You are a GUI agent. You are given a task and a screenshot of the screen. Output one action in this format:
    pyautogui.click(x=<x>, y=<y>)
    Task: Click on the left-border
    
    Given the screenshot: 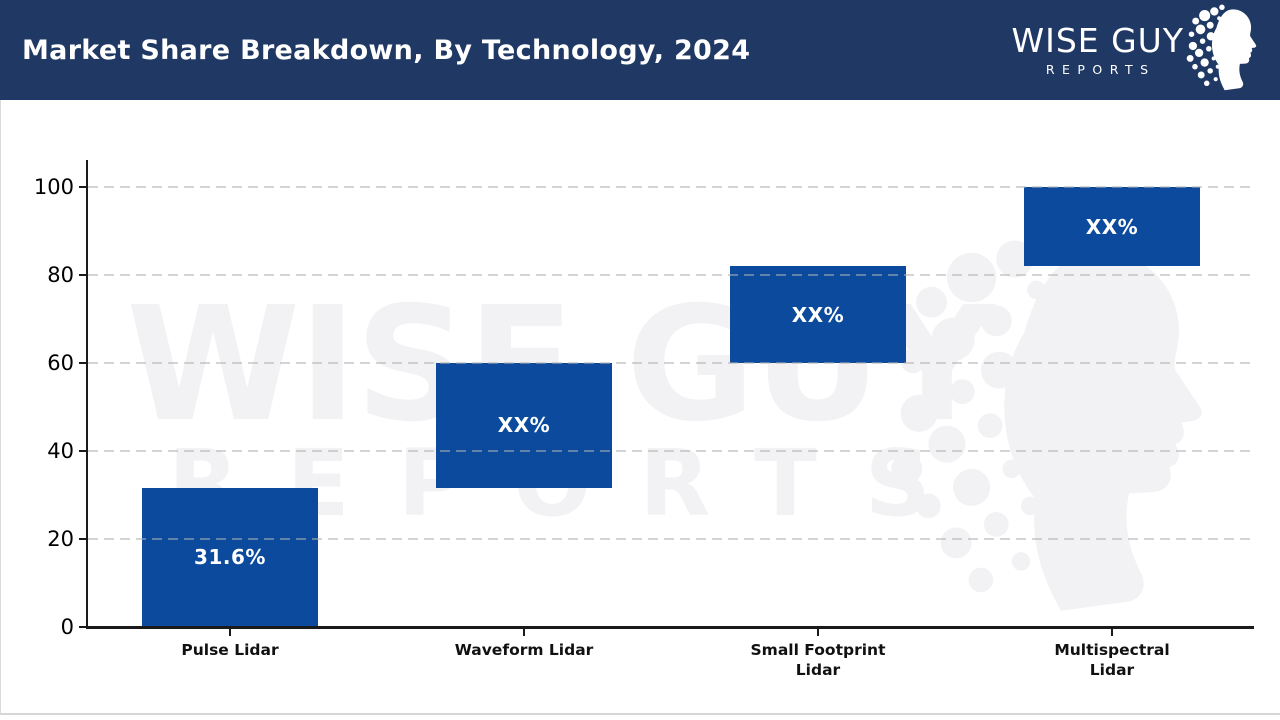 What is the action you would take?
    pyautogui.click(x=0, y=407)
    